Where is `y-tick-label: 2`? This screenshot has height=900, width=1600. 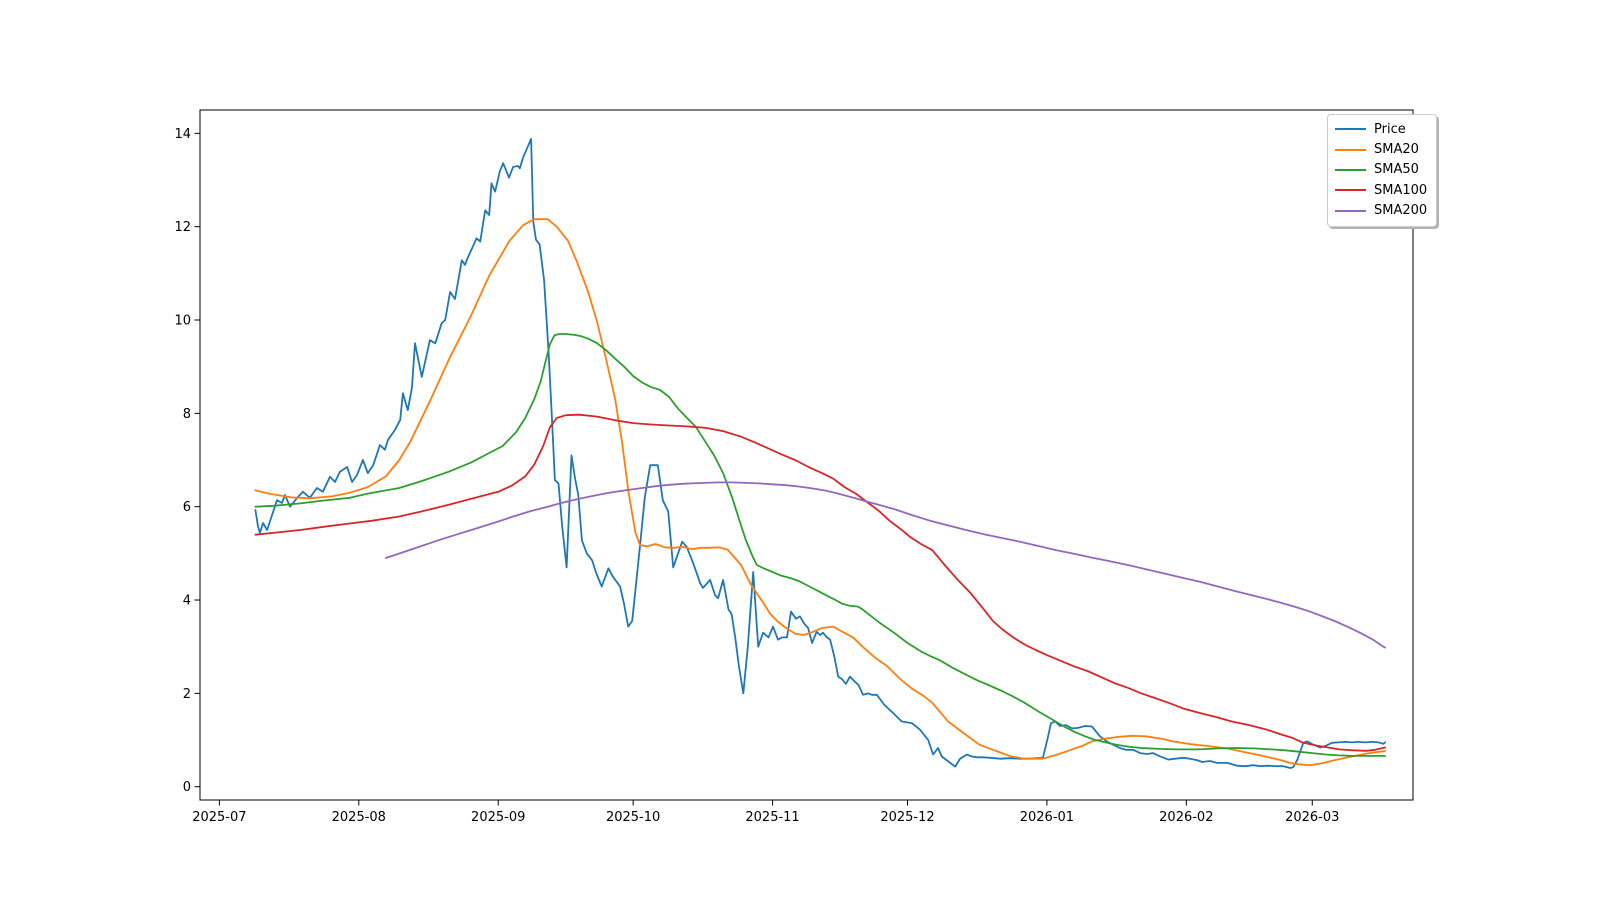 y-tick-label: 2 is located at coordinates (187, 694).